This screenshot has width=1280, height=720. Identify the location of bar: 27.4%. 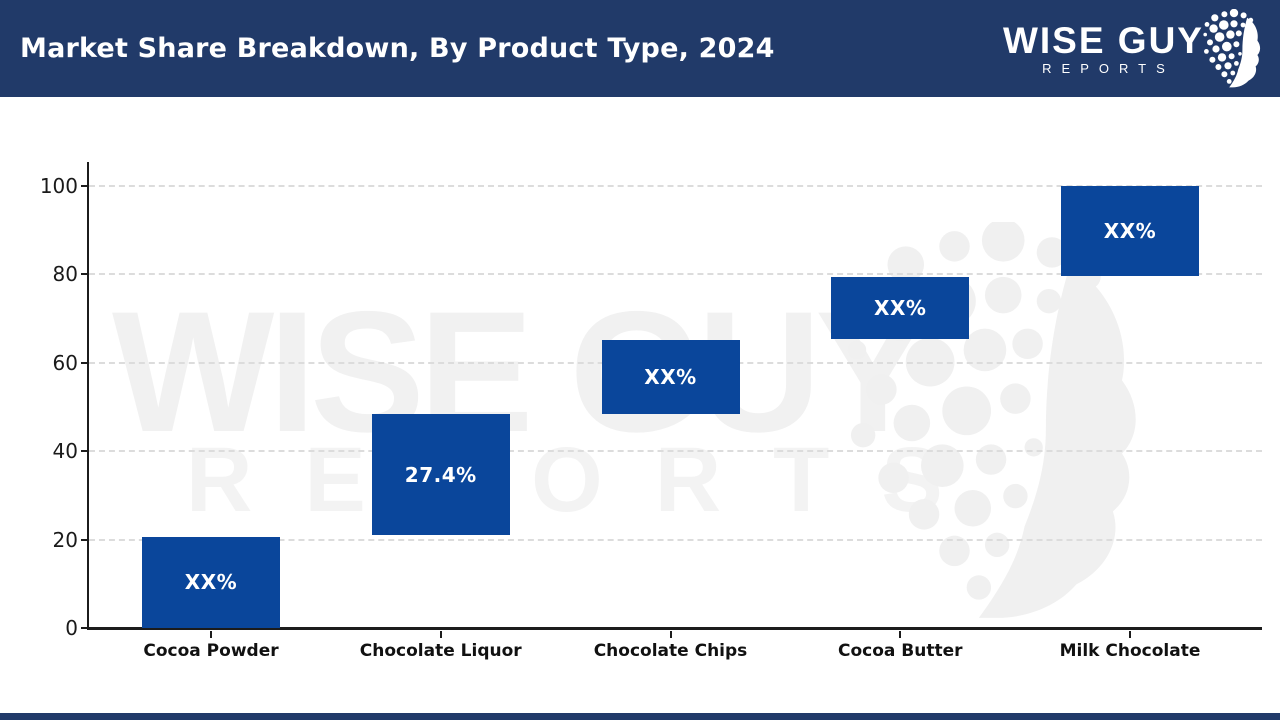
(440, 475).